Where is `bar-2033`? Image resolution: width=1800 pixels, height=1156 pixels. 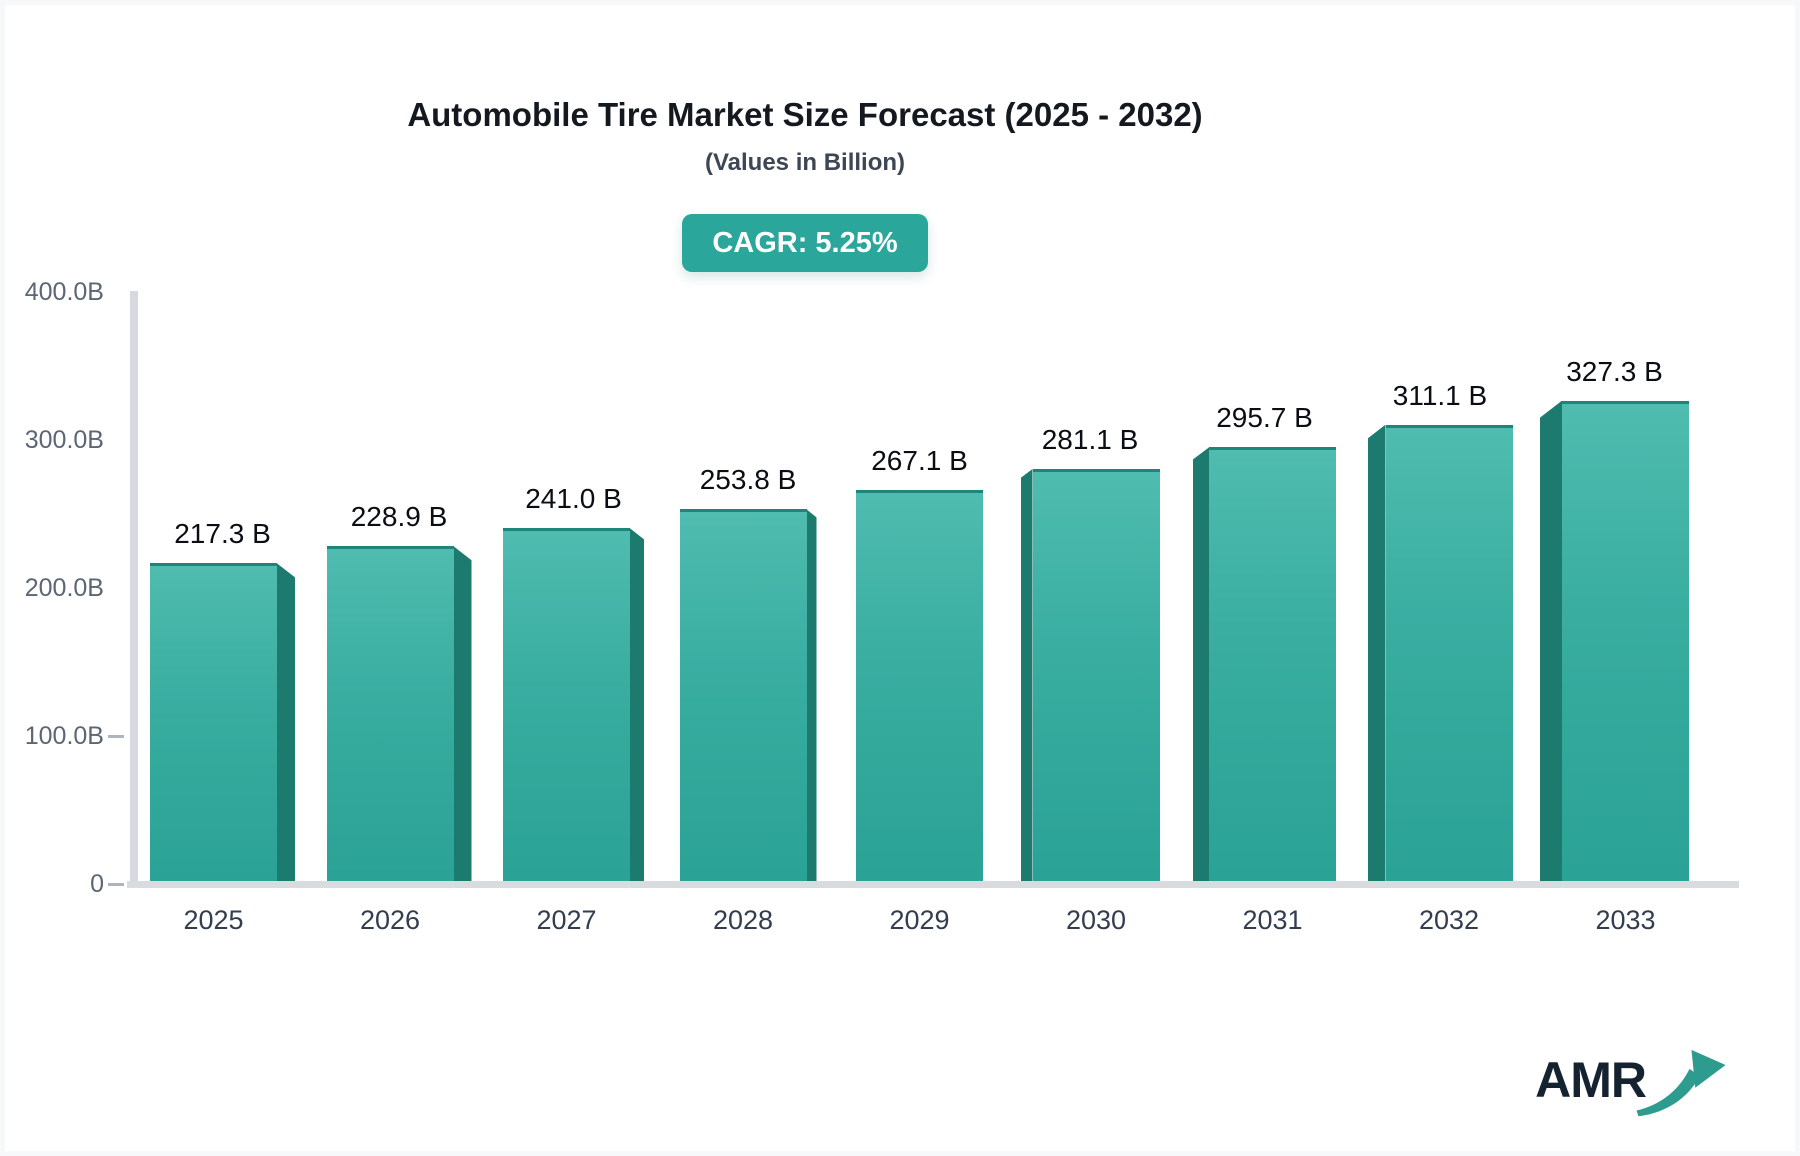 bar-2033 is located at coordinates (1614, 640).